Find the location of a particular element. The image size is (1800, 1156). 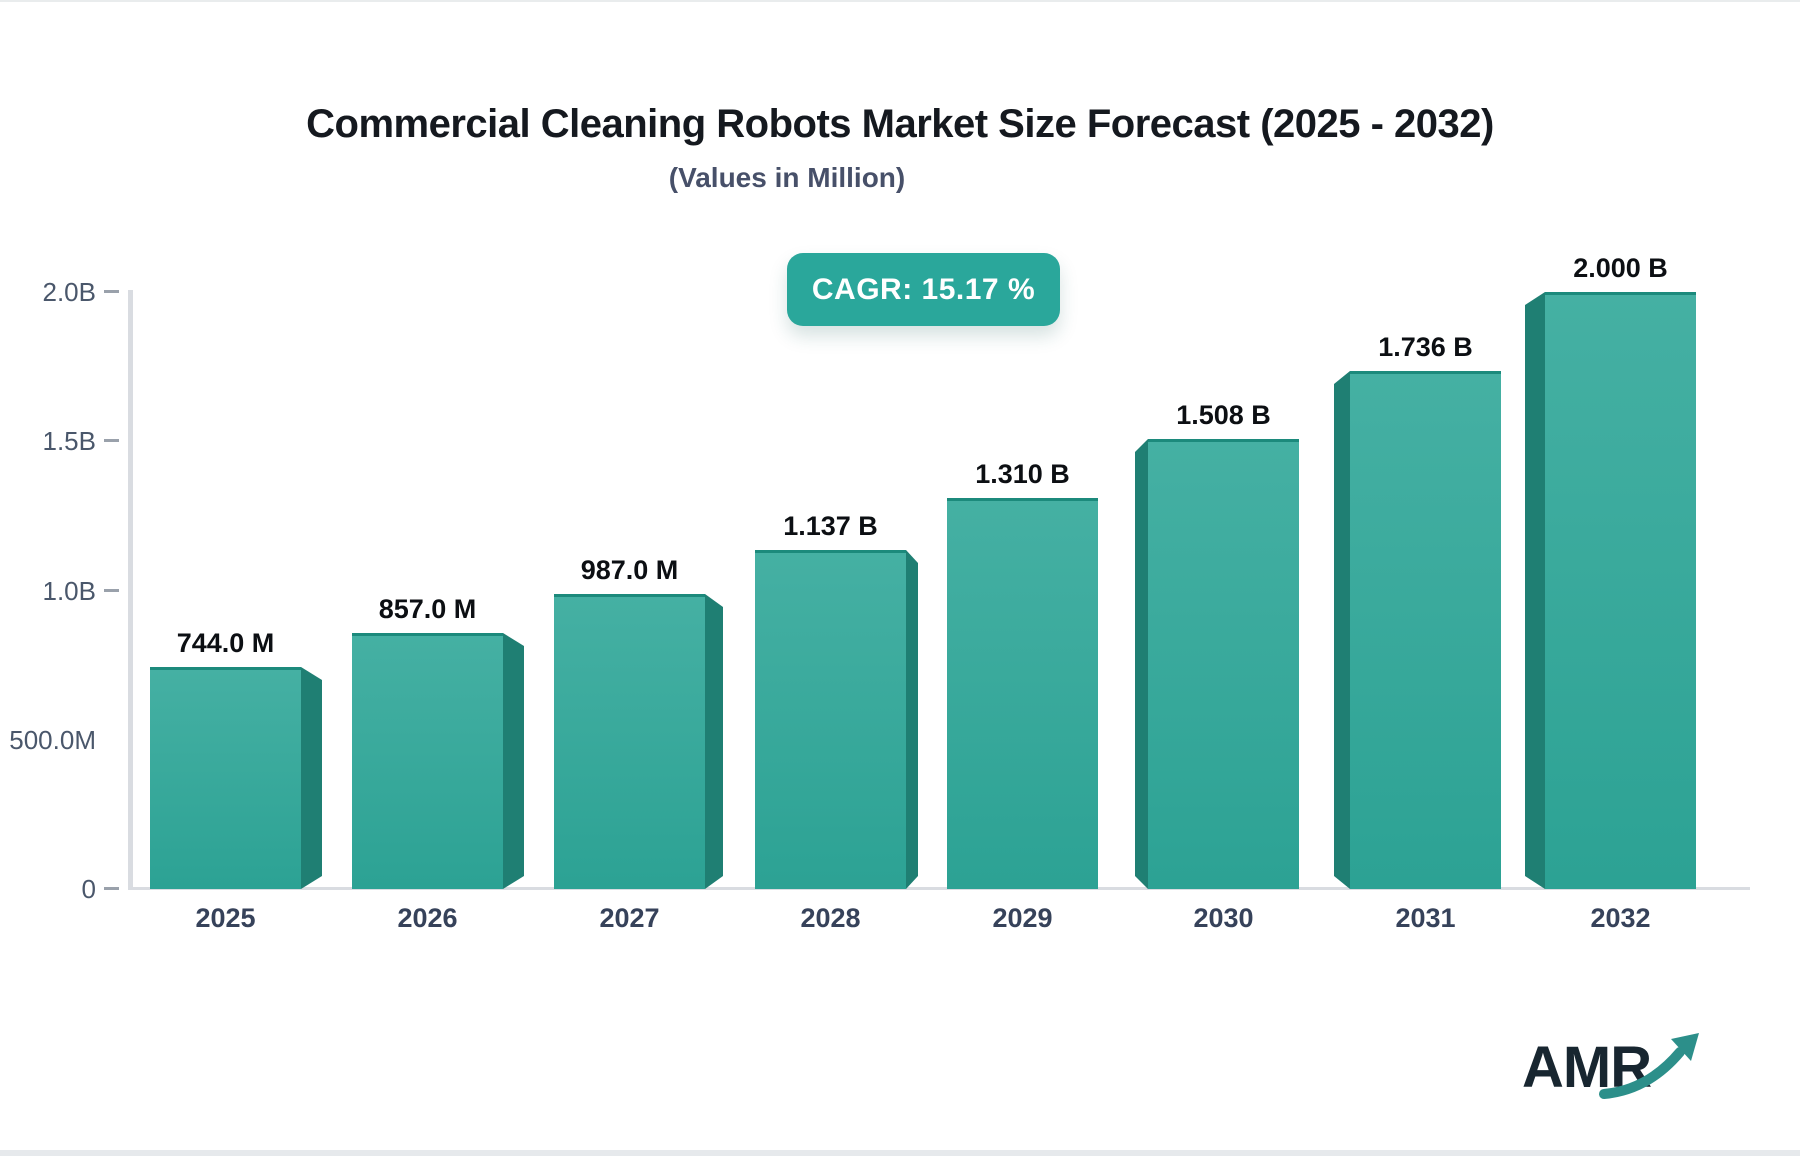

x-axis-line is located at coordinates (939, 888).